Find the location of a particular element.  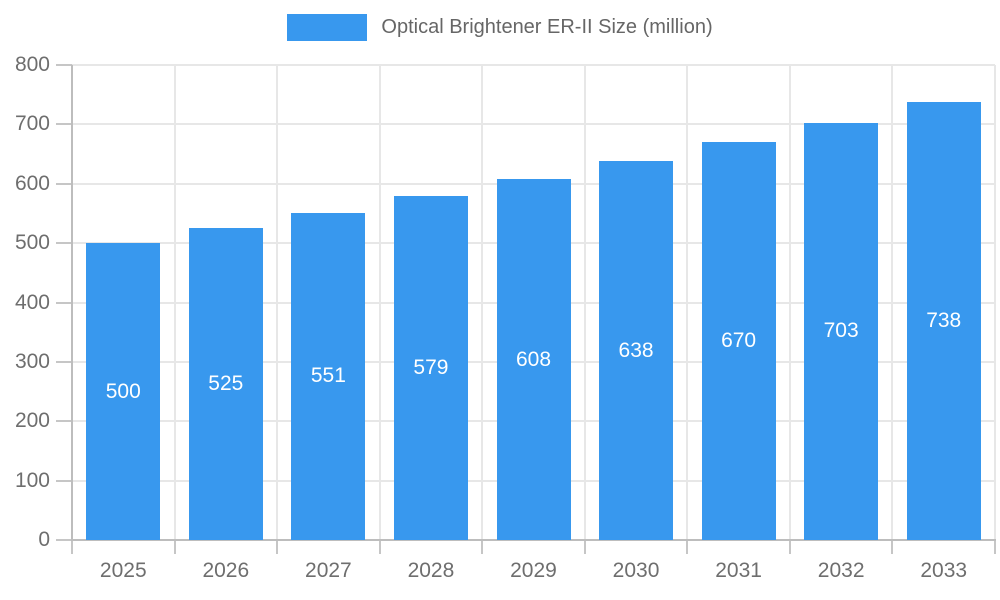

bar-2031 is located at coordinates (738, 341).